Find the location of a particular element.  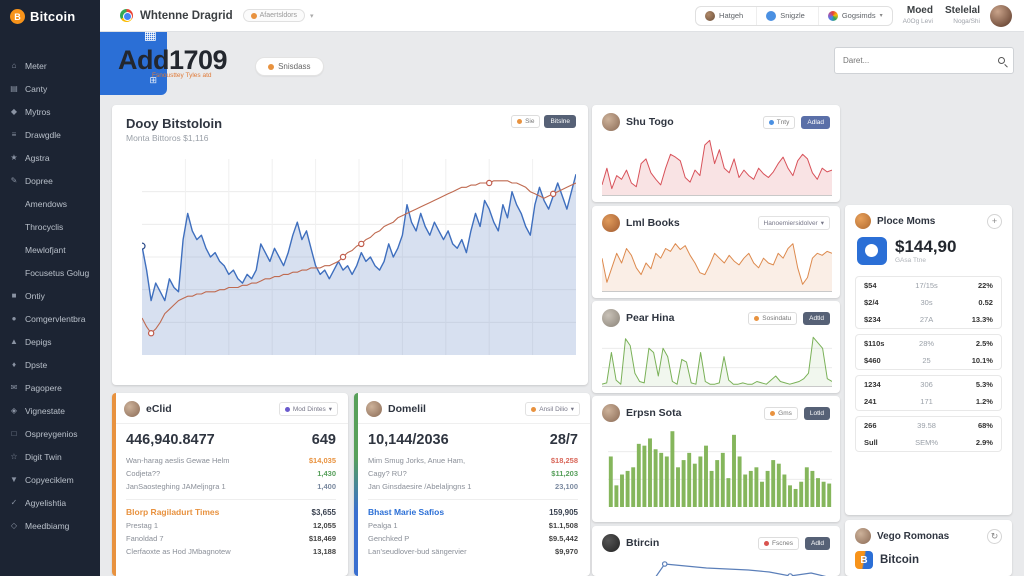

sidebar-item: Mewlofjant is located at coordinates (50, 249).